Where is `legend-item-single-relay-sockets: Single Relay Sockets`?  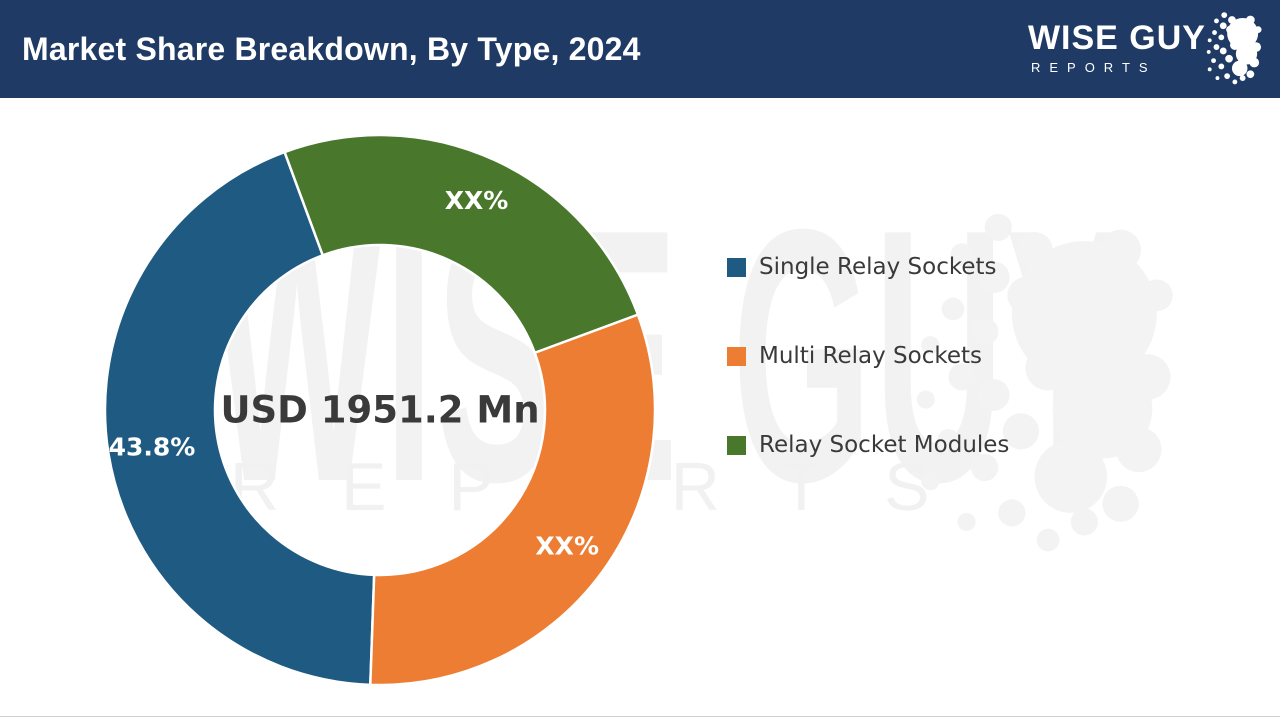
legend-item-single-relay-sockets: Single Relay Sockets is located at coordinates (868, 267).